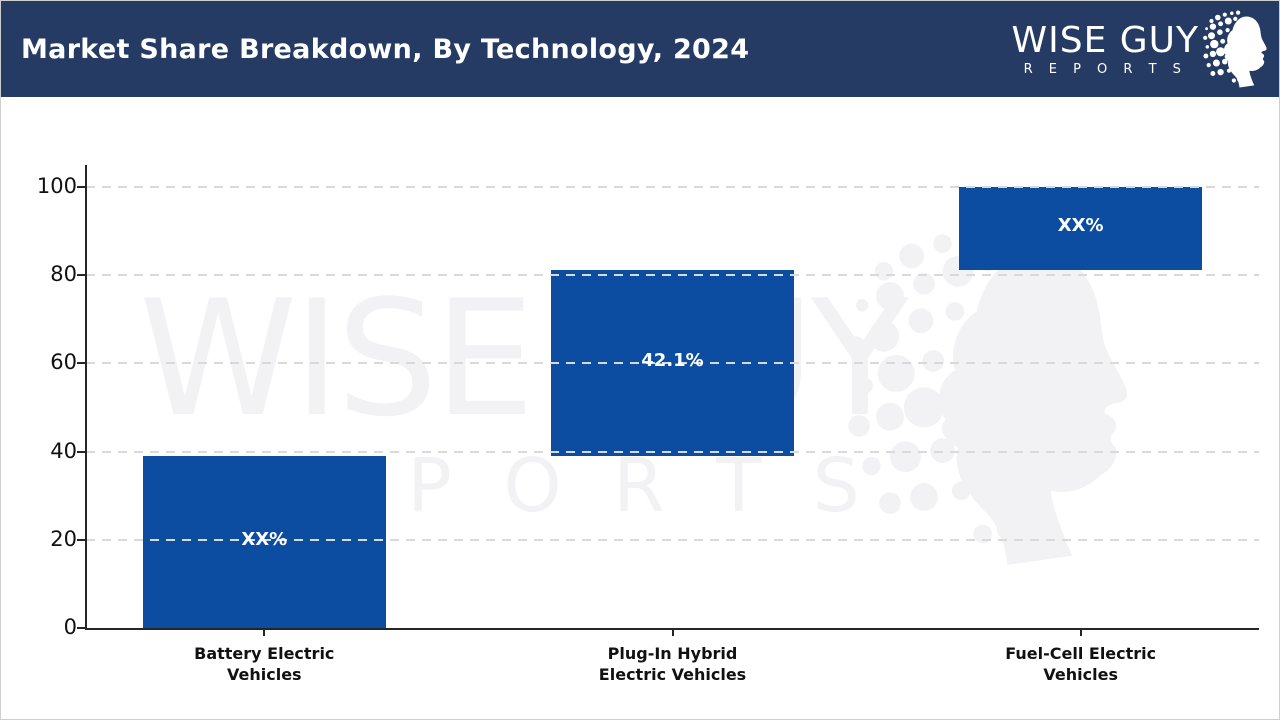 Image resolution: width=1280 pixels, height=720 pixels. What do you see at coordinates (1081, 664) in the screenshot?
I see `category-label: Fuel-Cell Electric Vehicles` at bounding box center [1081, 664].